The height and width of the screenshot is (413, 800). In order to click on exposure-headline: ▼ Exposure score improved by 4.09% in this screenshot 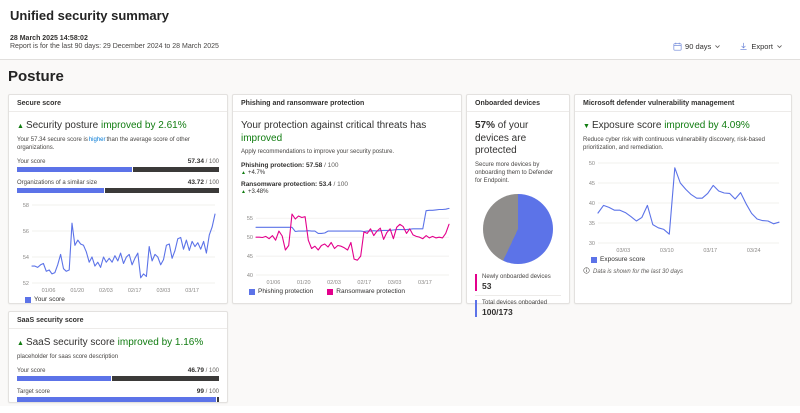, I will do `click(683, 126)`.